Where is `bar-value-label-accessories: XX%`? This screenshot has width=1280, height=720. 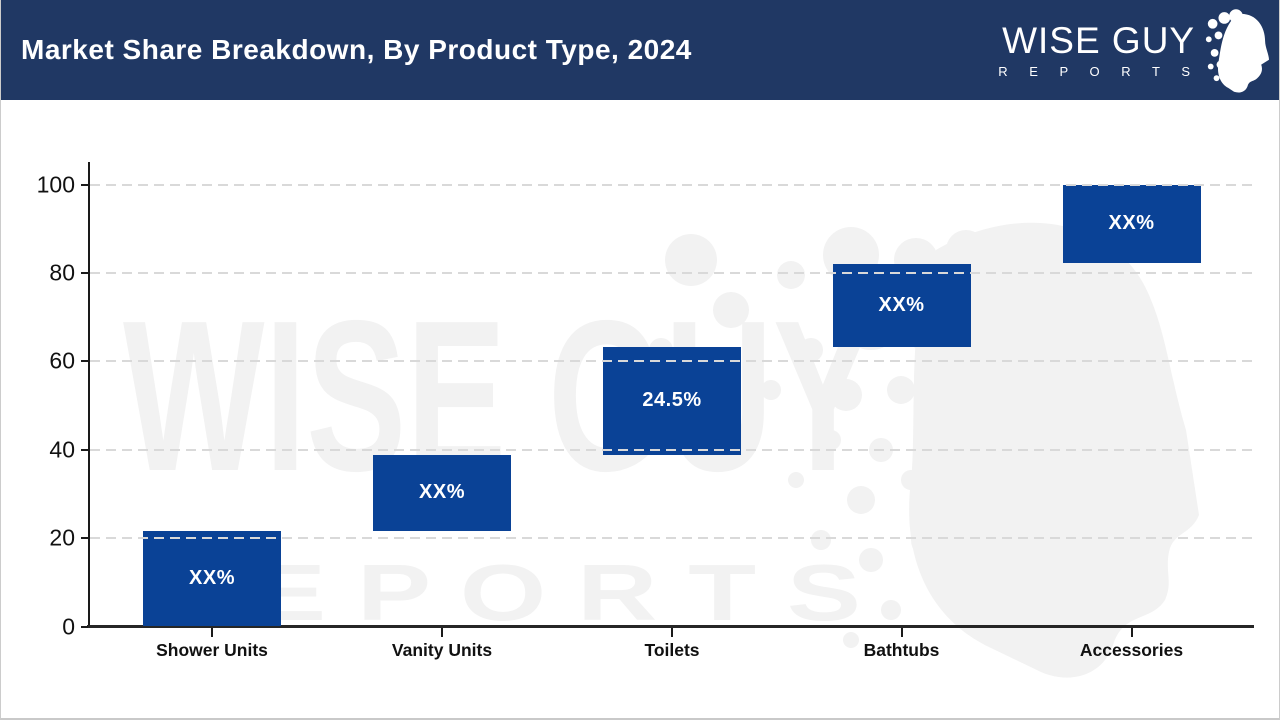
bar-value-label-accessories: XX% is located at coordinates (1131, 223).